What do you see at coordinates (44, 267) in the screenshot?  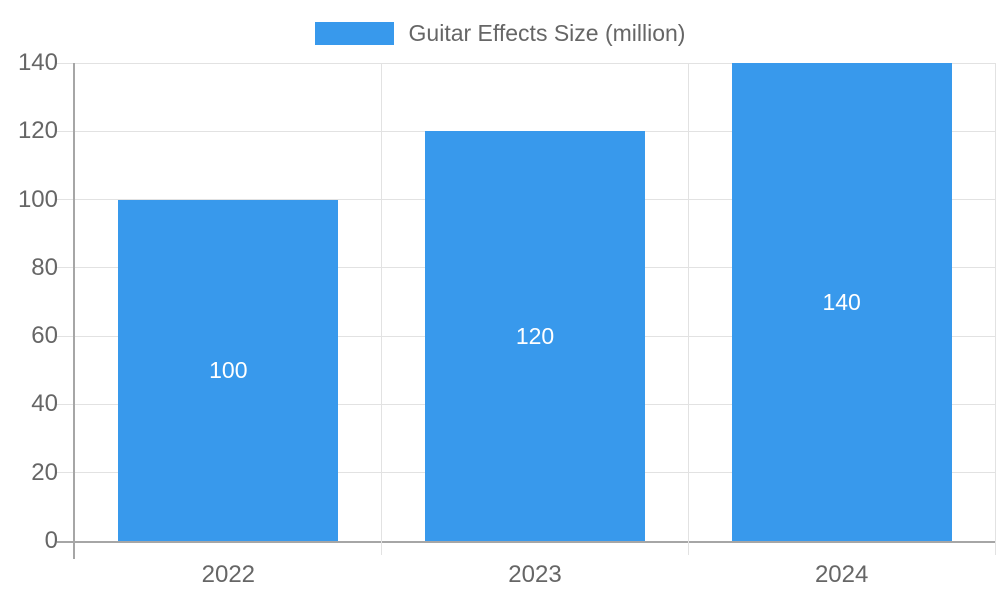 I see `y-tick-label: 80` at bounding box center [44, 267].